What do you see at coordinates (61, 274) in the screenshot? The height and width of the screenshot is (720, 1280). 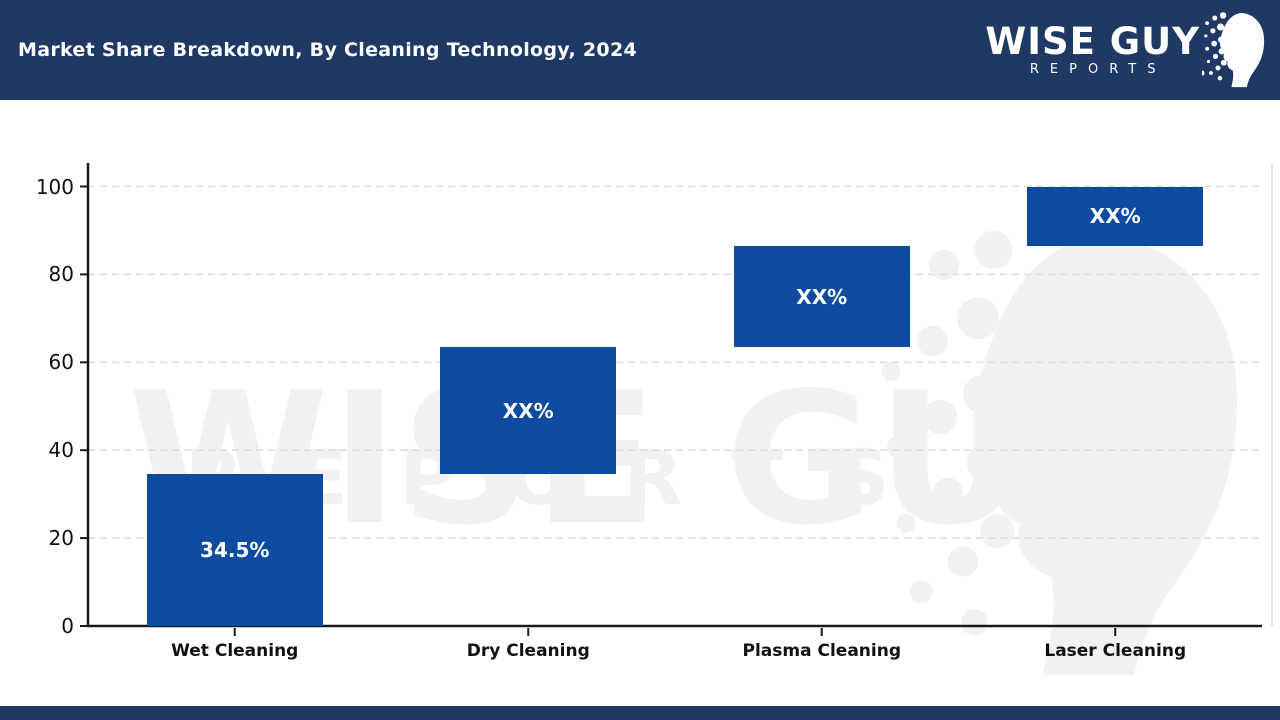 I see `y-axis-tick-label: 80` at bounding box center [61, 274].